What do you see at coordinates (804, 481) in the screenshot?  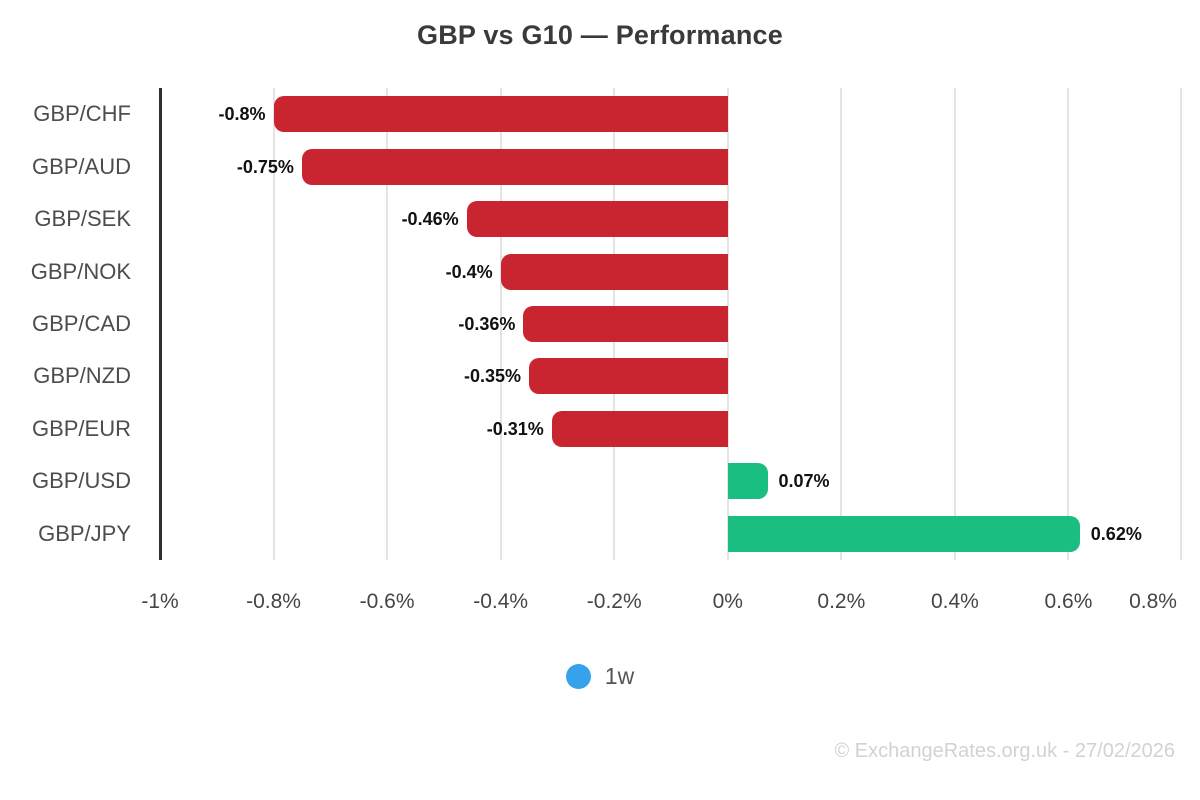 I see `value-label-gbp-usd: 0.07%` at bounding box center [804, 481].